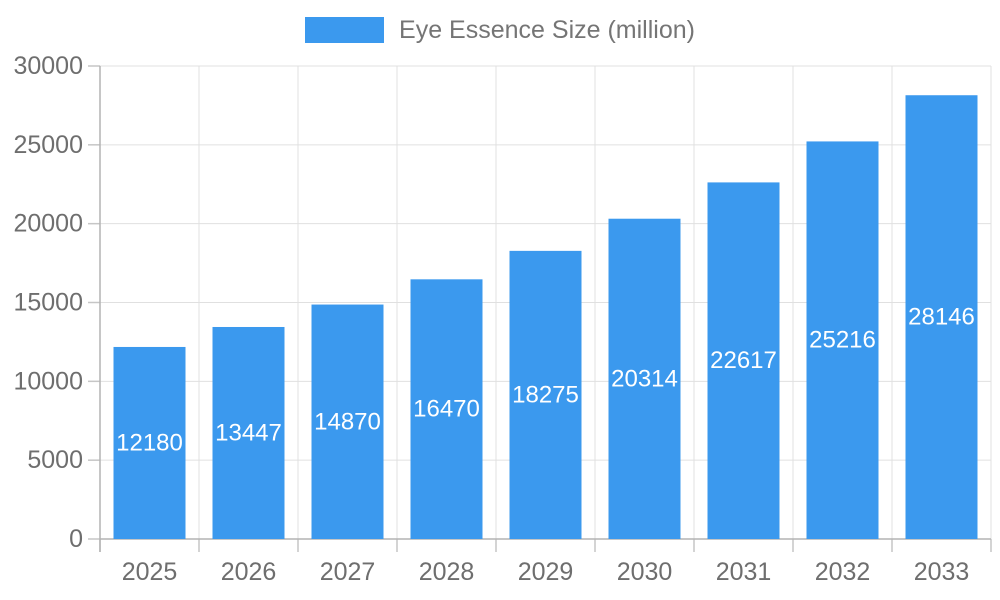 The image size is (1000, 600). I want to click on bar-value-label: 25216, so click(842, 340).